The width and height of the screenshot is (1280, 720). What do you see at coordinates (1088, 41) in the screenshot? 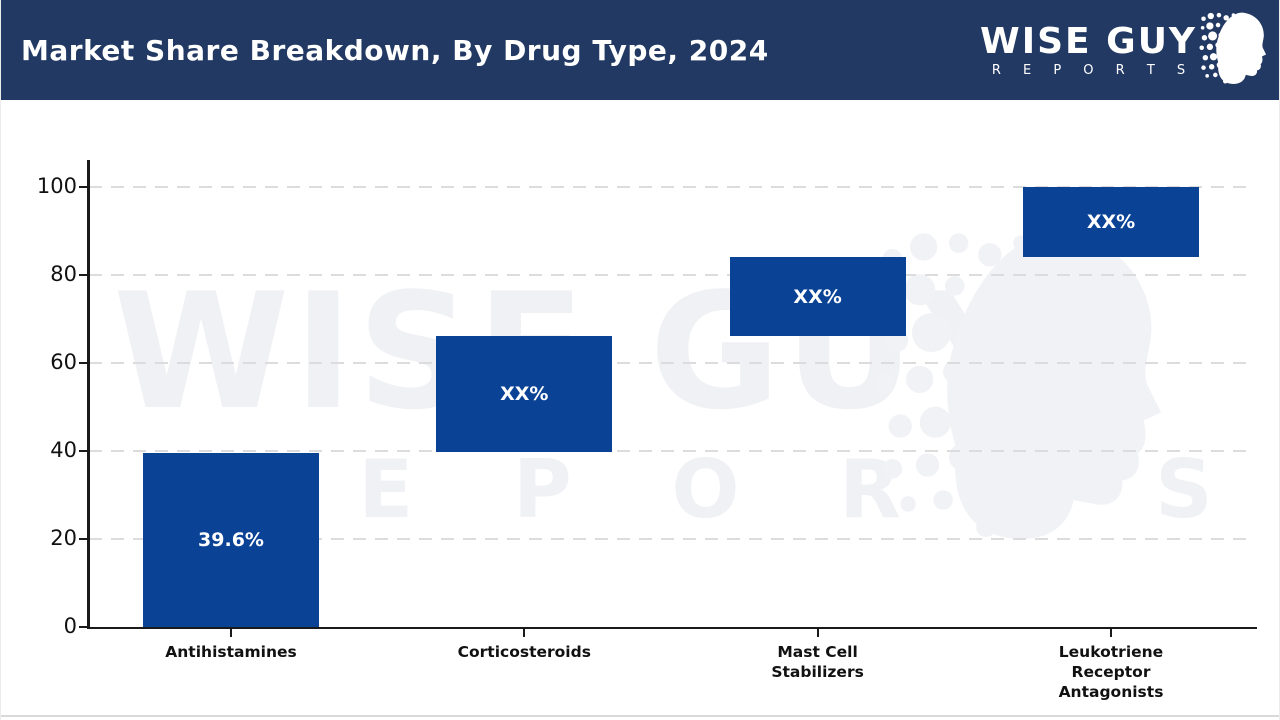
I see `logo-brand-name: WISE GUY` at bounding box center [1088, 41].